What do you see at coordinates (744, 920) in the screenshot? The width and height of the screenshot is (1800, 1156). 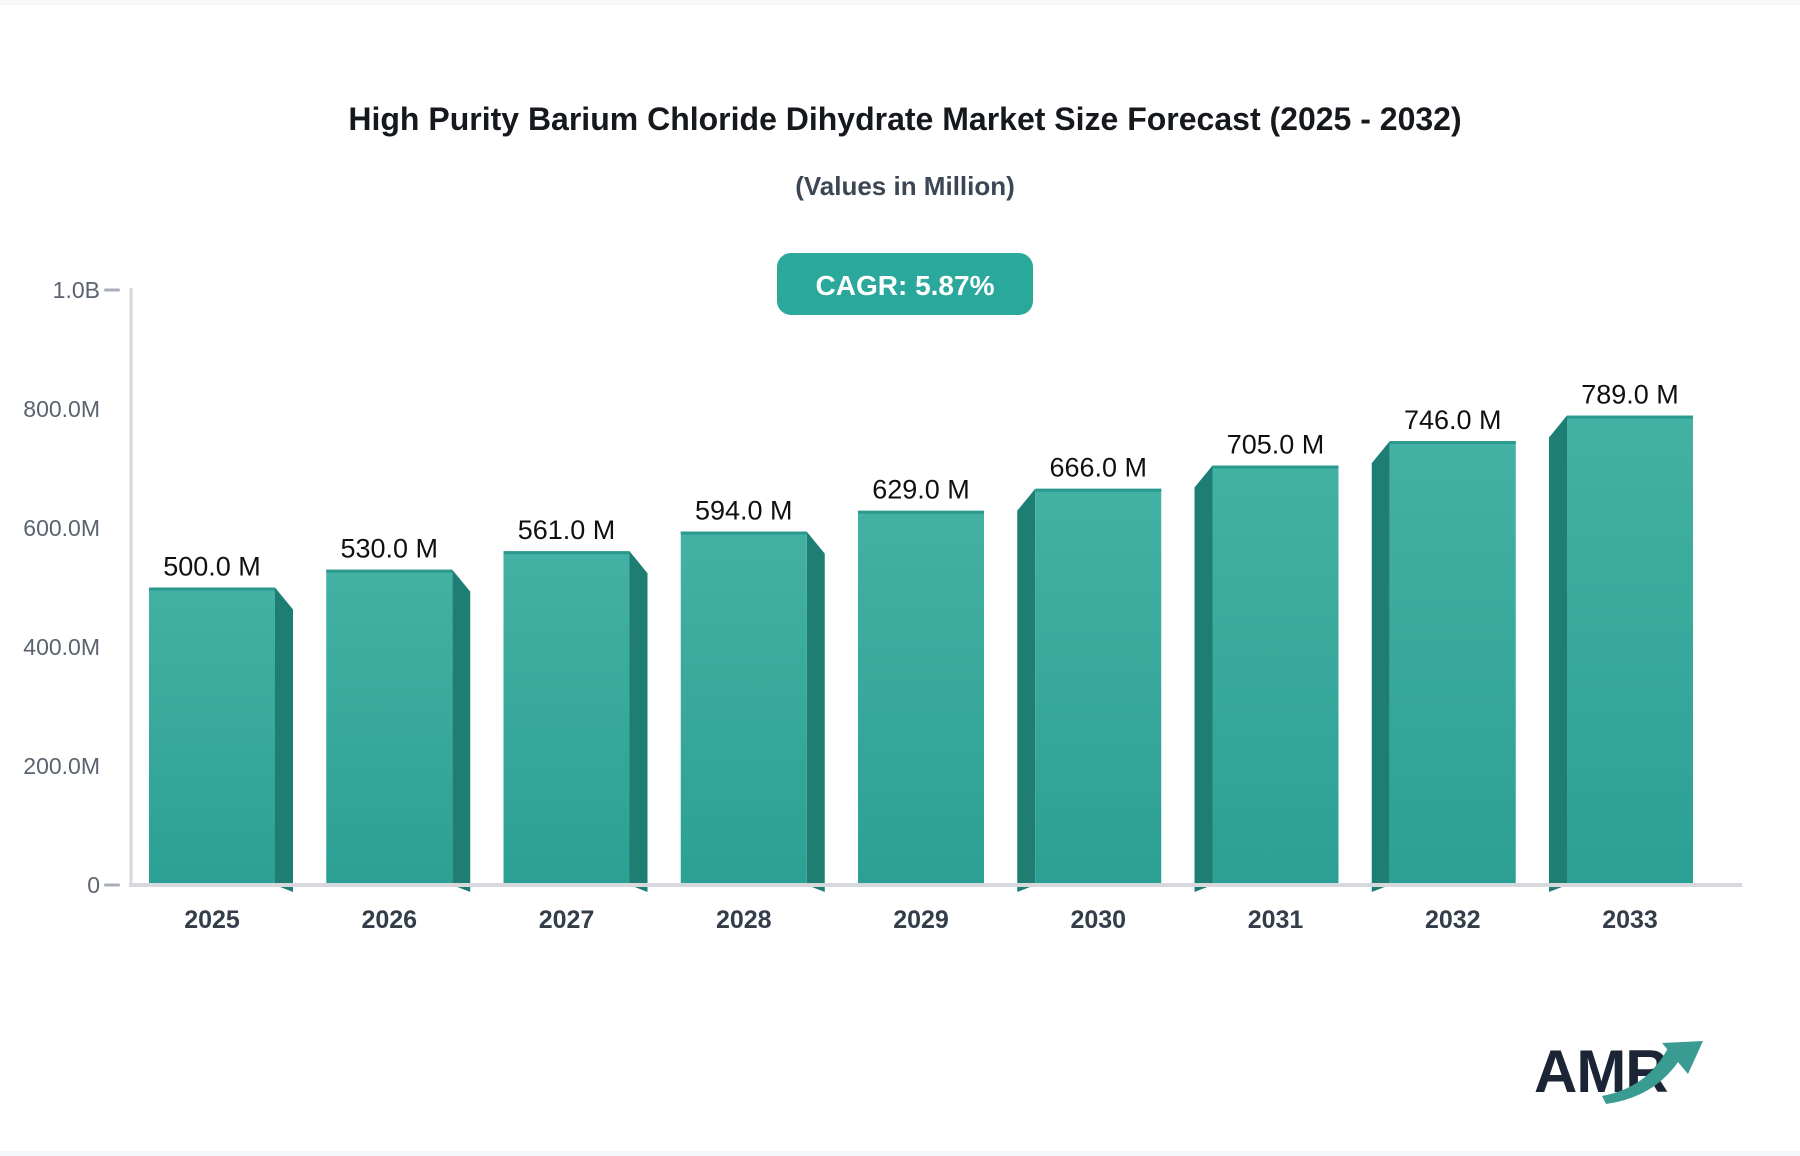 I see `x-axis-label-2028: 2028` at bounding box center [744, 920].